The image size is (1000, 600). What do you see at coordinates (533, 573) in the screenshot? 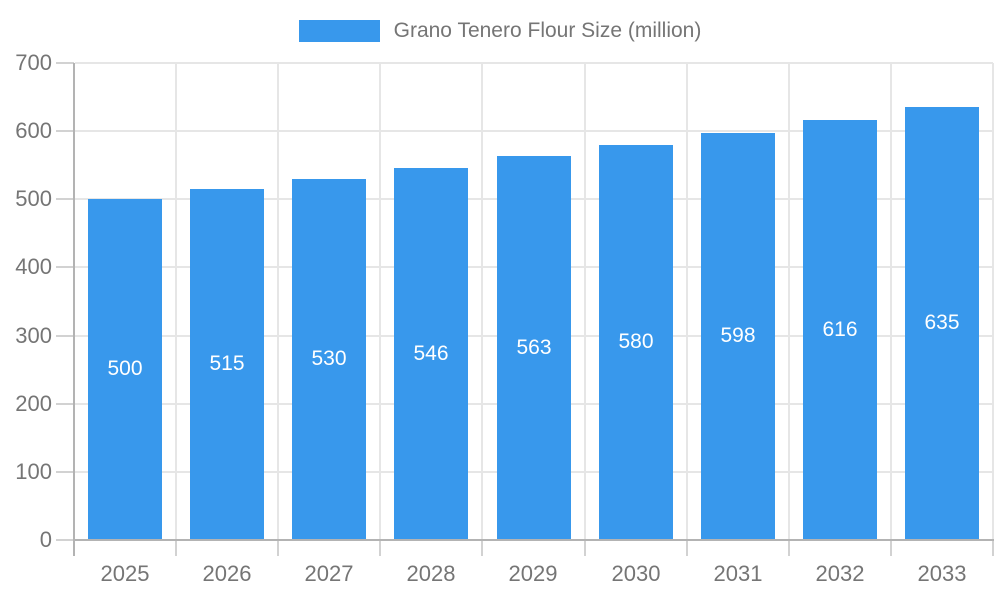
I see `x-tick-label: 2029` at bounding box center [533, 573].